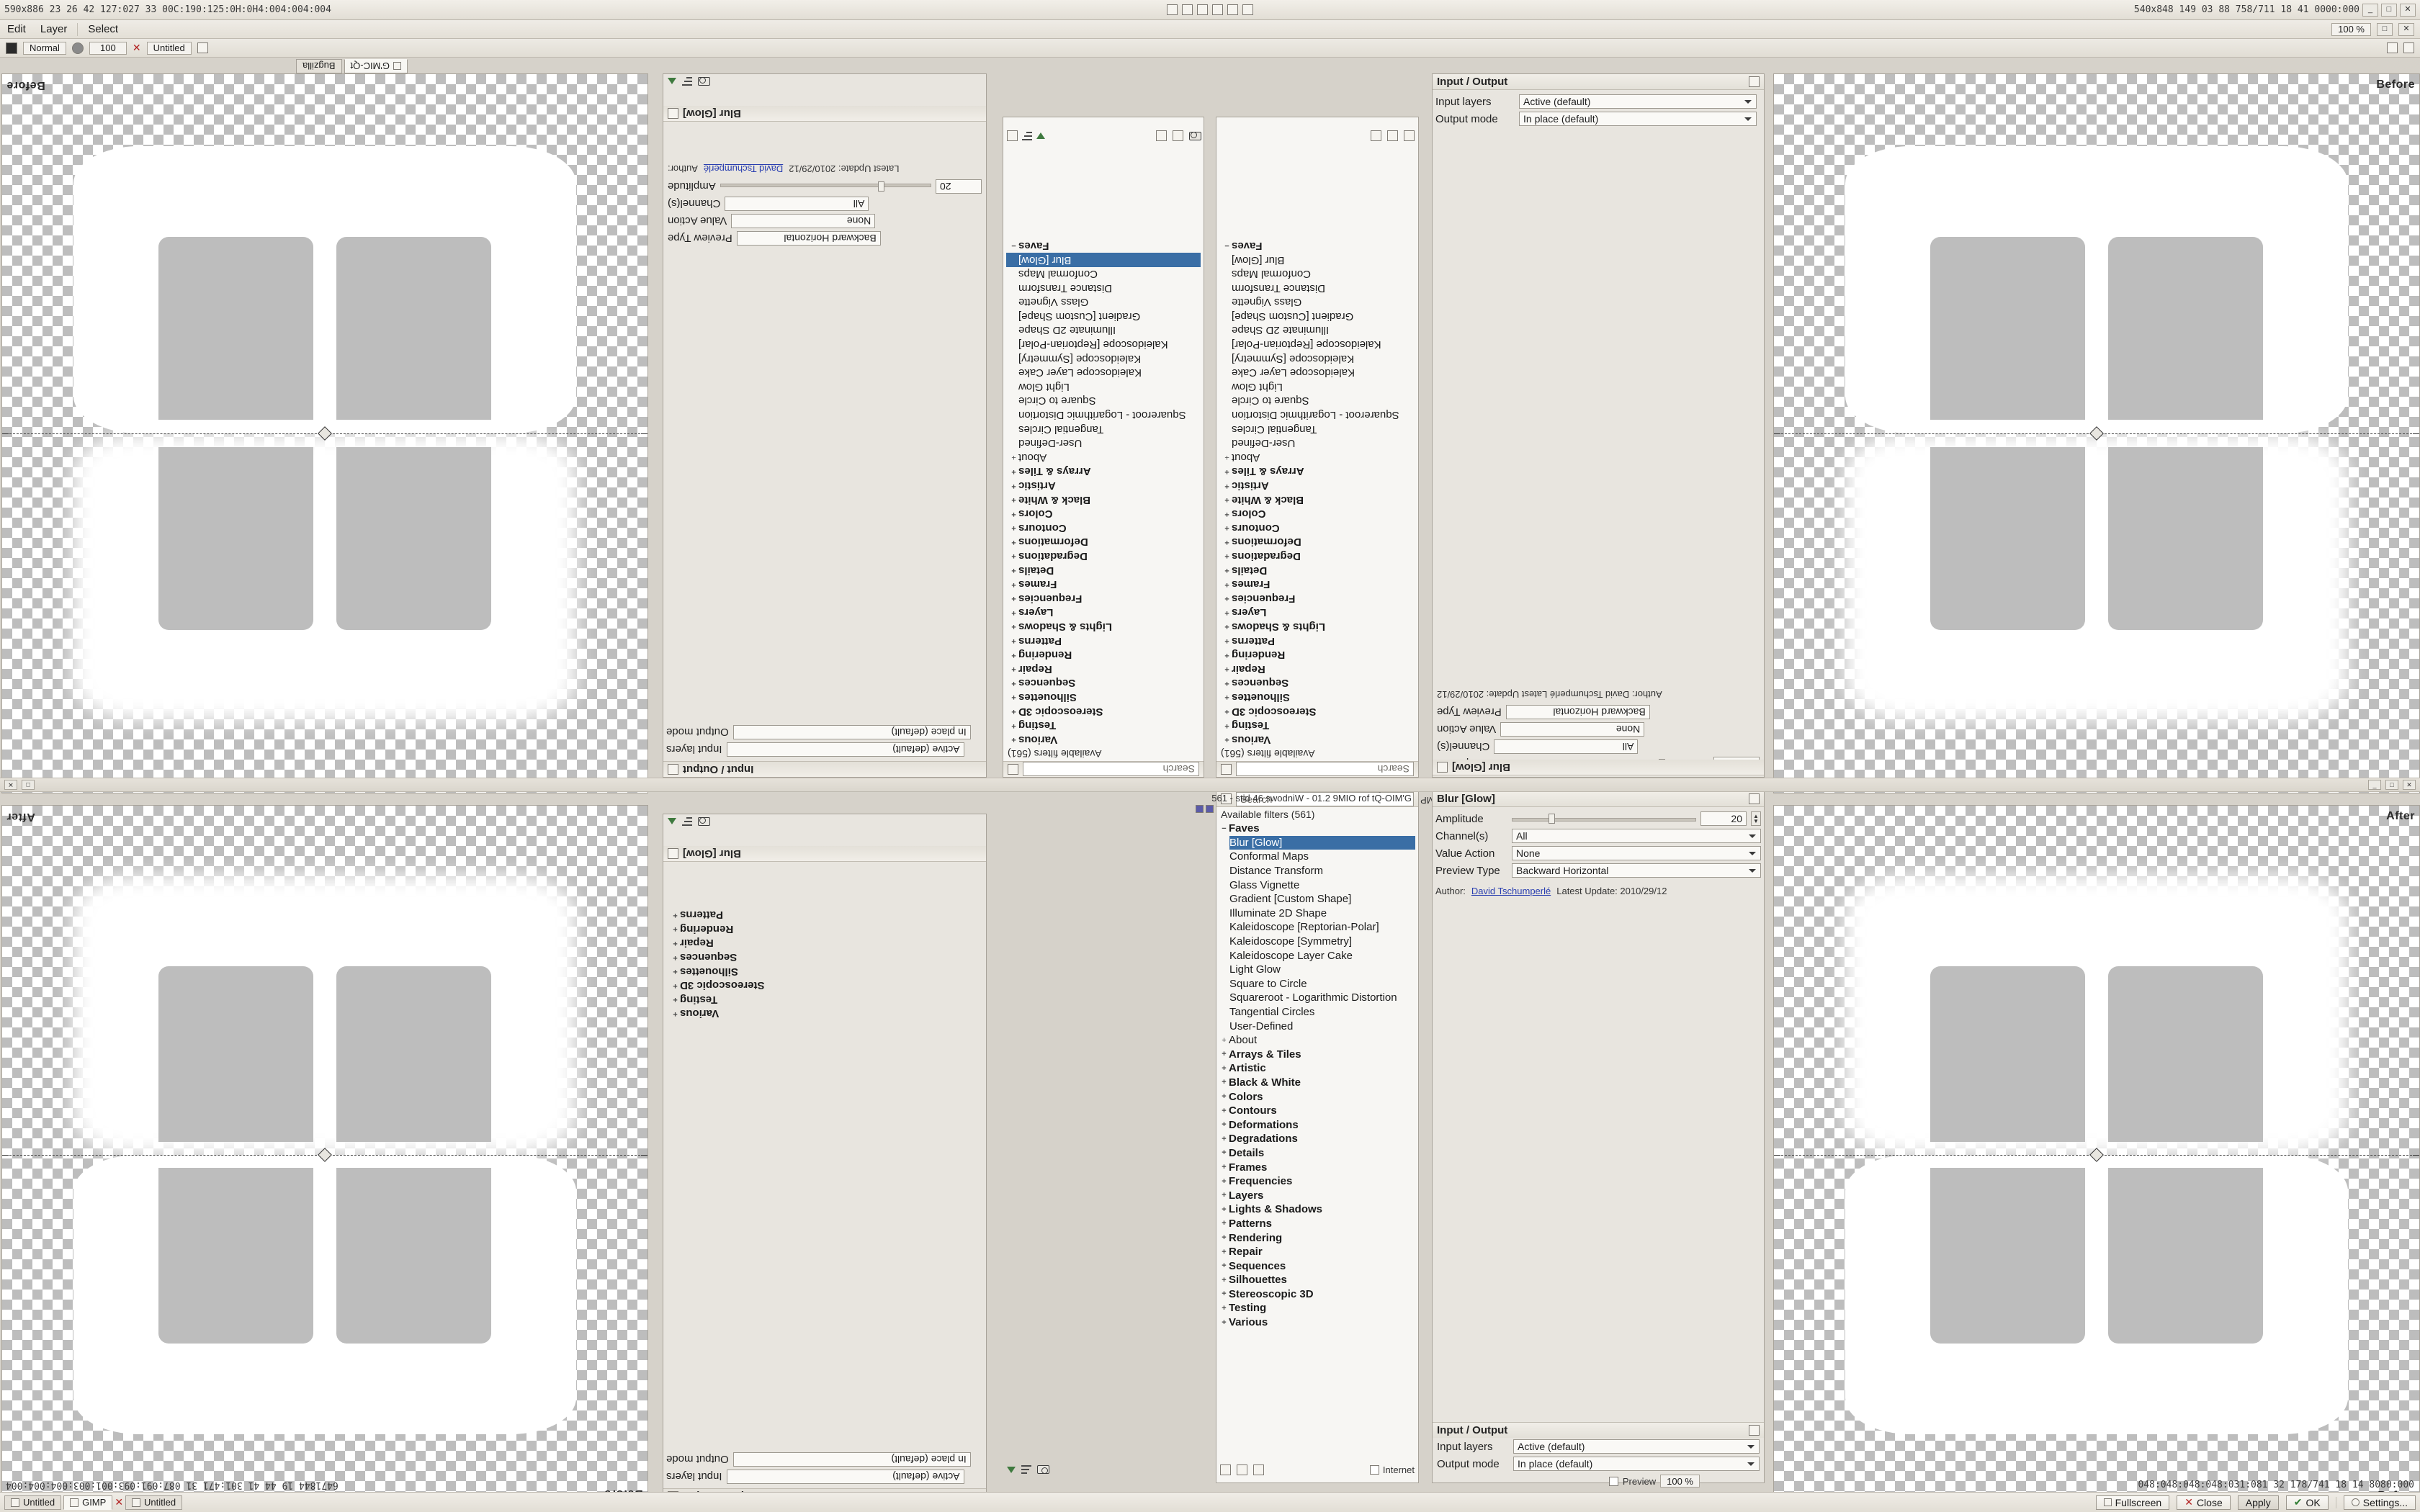  Describe the element at coordinates (1636, 1446) in the screenshot. I see `input-layers-combo-4: Active (default)` at that location.